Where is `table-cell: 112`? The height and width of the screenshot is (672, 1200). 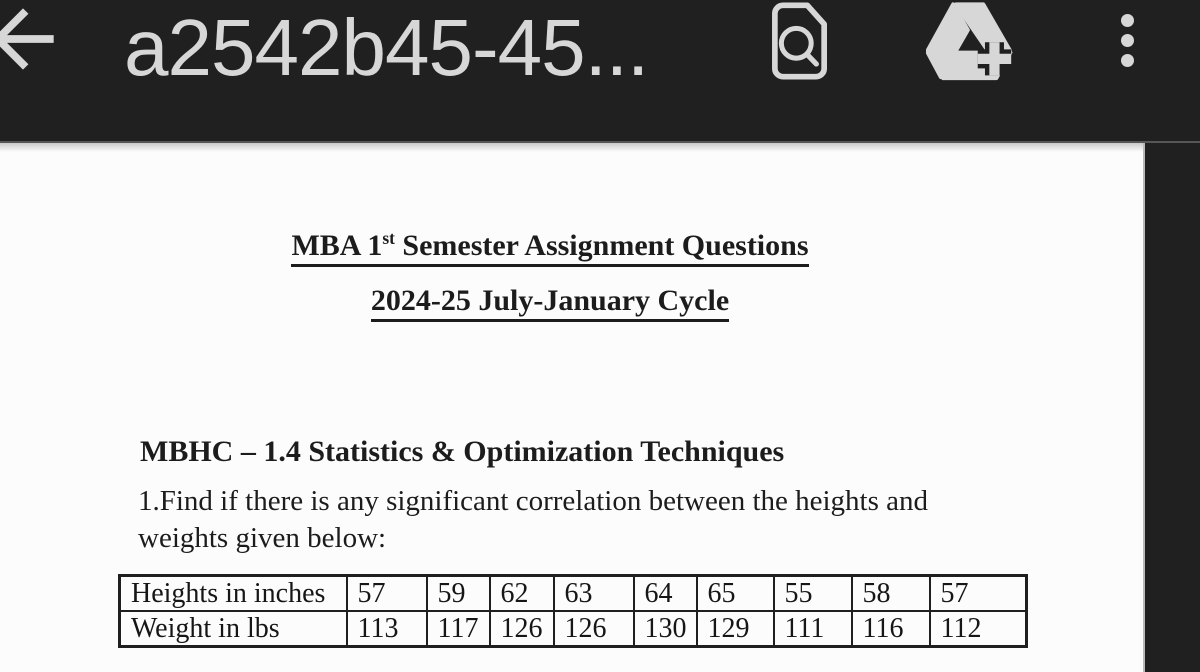 table-cell: 112 is located at coordinates (978, 629).